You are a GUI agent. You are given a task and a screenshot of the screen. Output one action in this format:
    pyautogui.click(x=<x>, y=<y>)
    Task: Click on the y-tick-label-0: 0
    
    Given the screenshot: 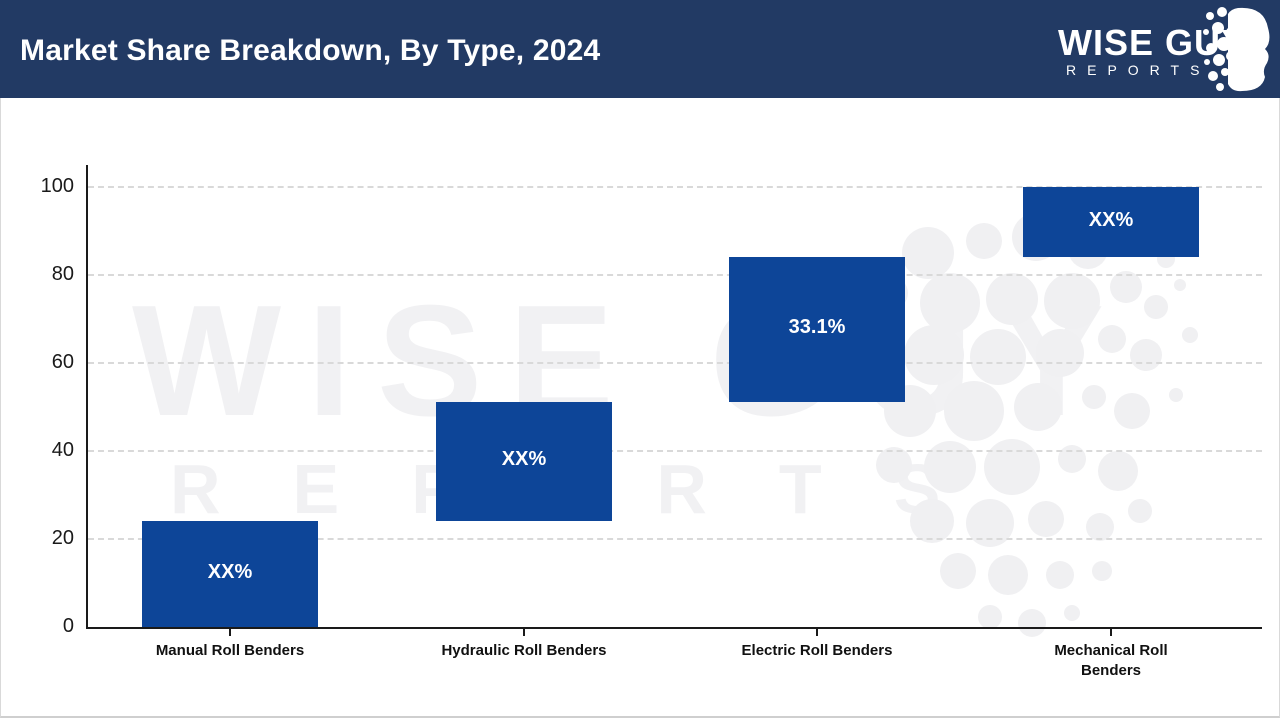 What is the action you would take?
    pyautogui.click(x=68, y=626)
    